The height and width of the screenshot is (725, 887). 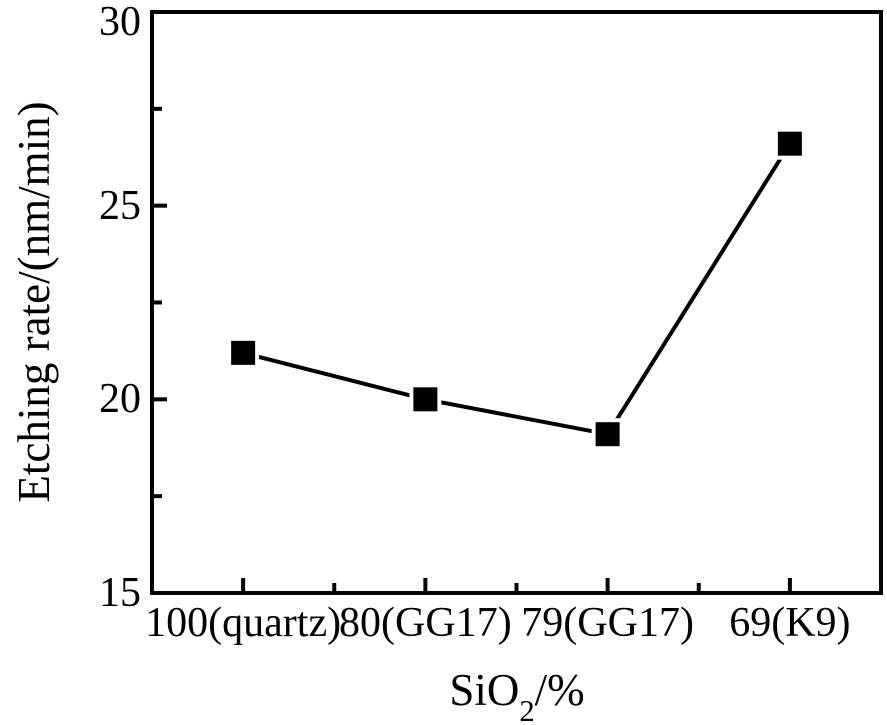 What do you see at coordinates (120, 205) in the screenshot?
I see `y-tick-label: 25` at bounding box center [120, 205].